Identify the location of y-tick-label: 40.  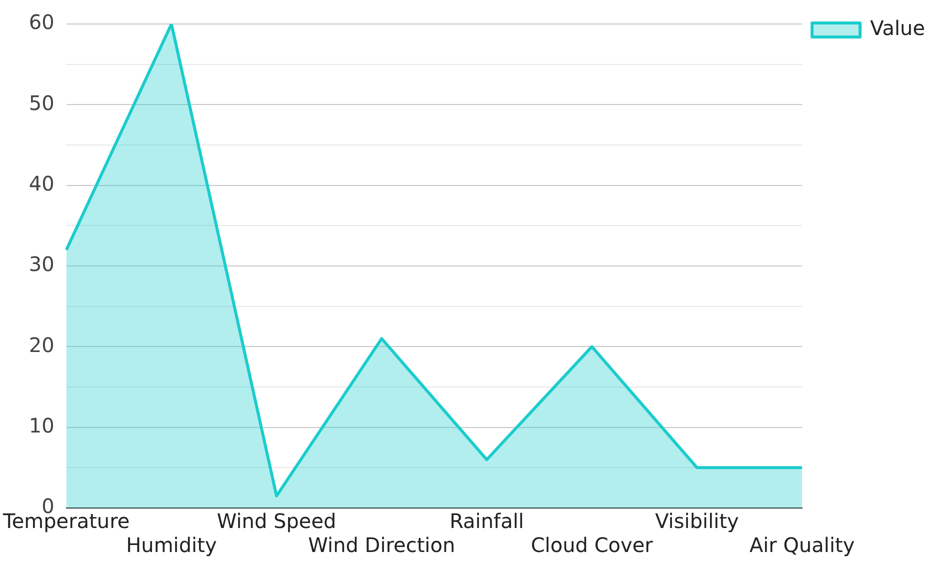
(41, 184).